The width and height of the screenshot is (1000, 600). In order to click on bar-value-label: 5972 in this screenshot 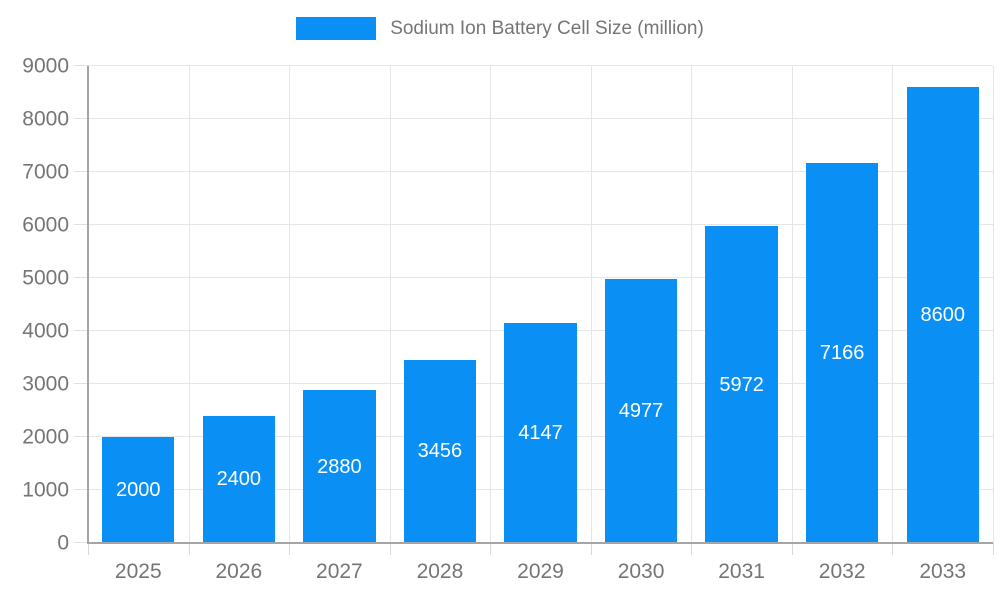, I will do `click(741, 384)`.